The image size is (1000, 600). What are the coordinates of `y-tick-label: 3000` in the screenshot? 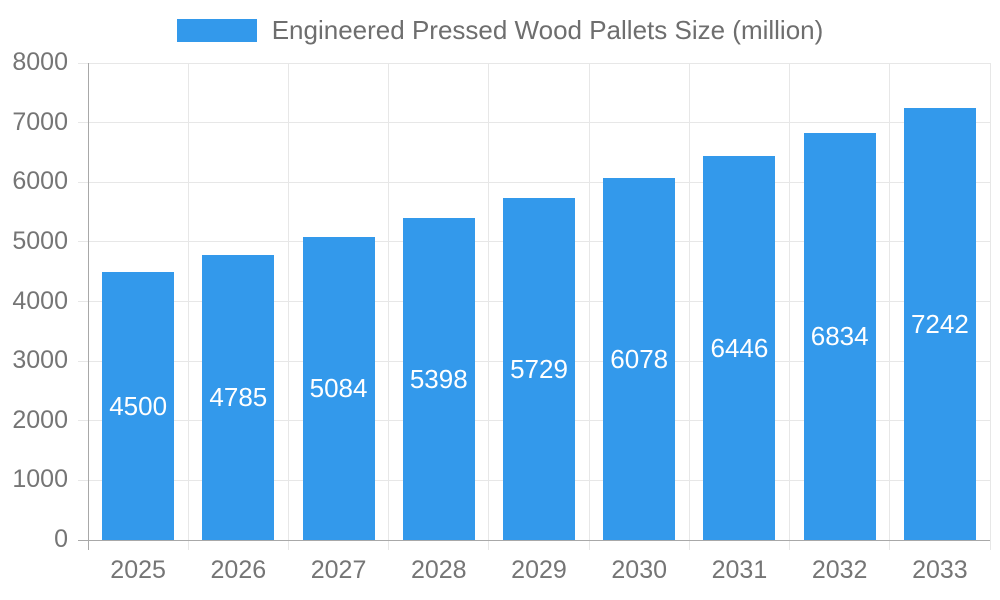 It's located at (40, 360).